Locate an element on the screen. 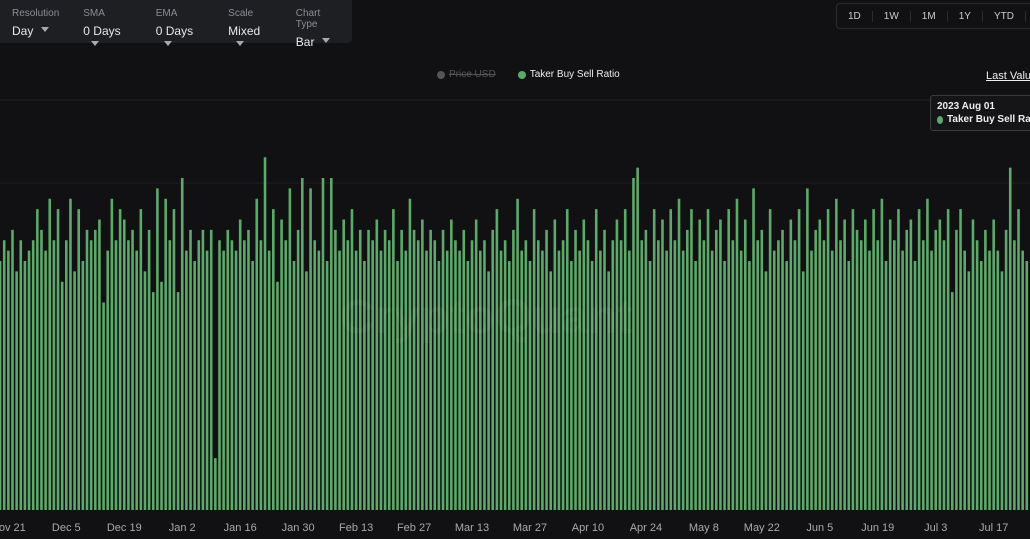  legend-item: Taker Buy Sell Ratio is located at coordinates (568, 74).